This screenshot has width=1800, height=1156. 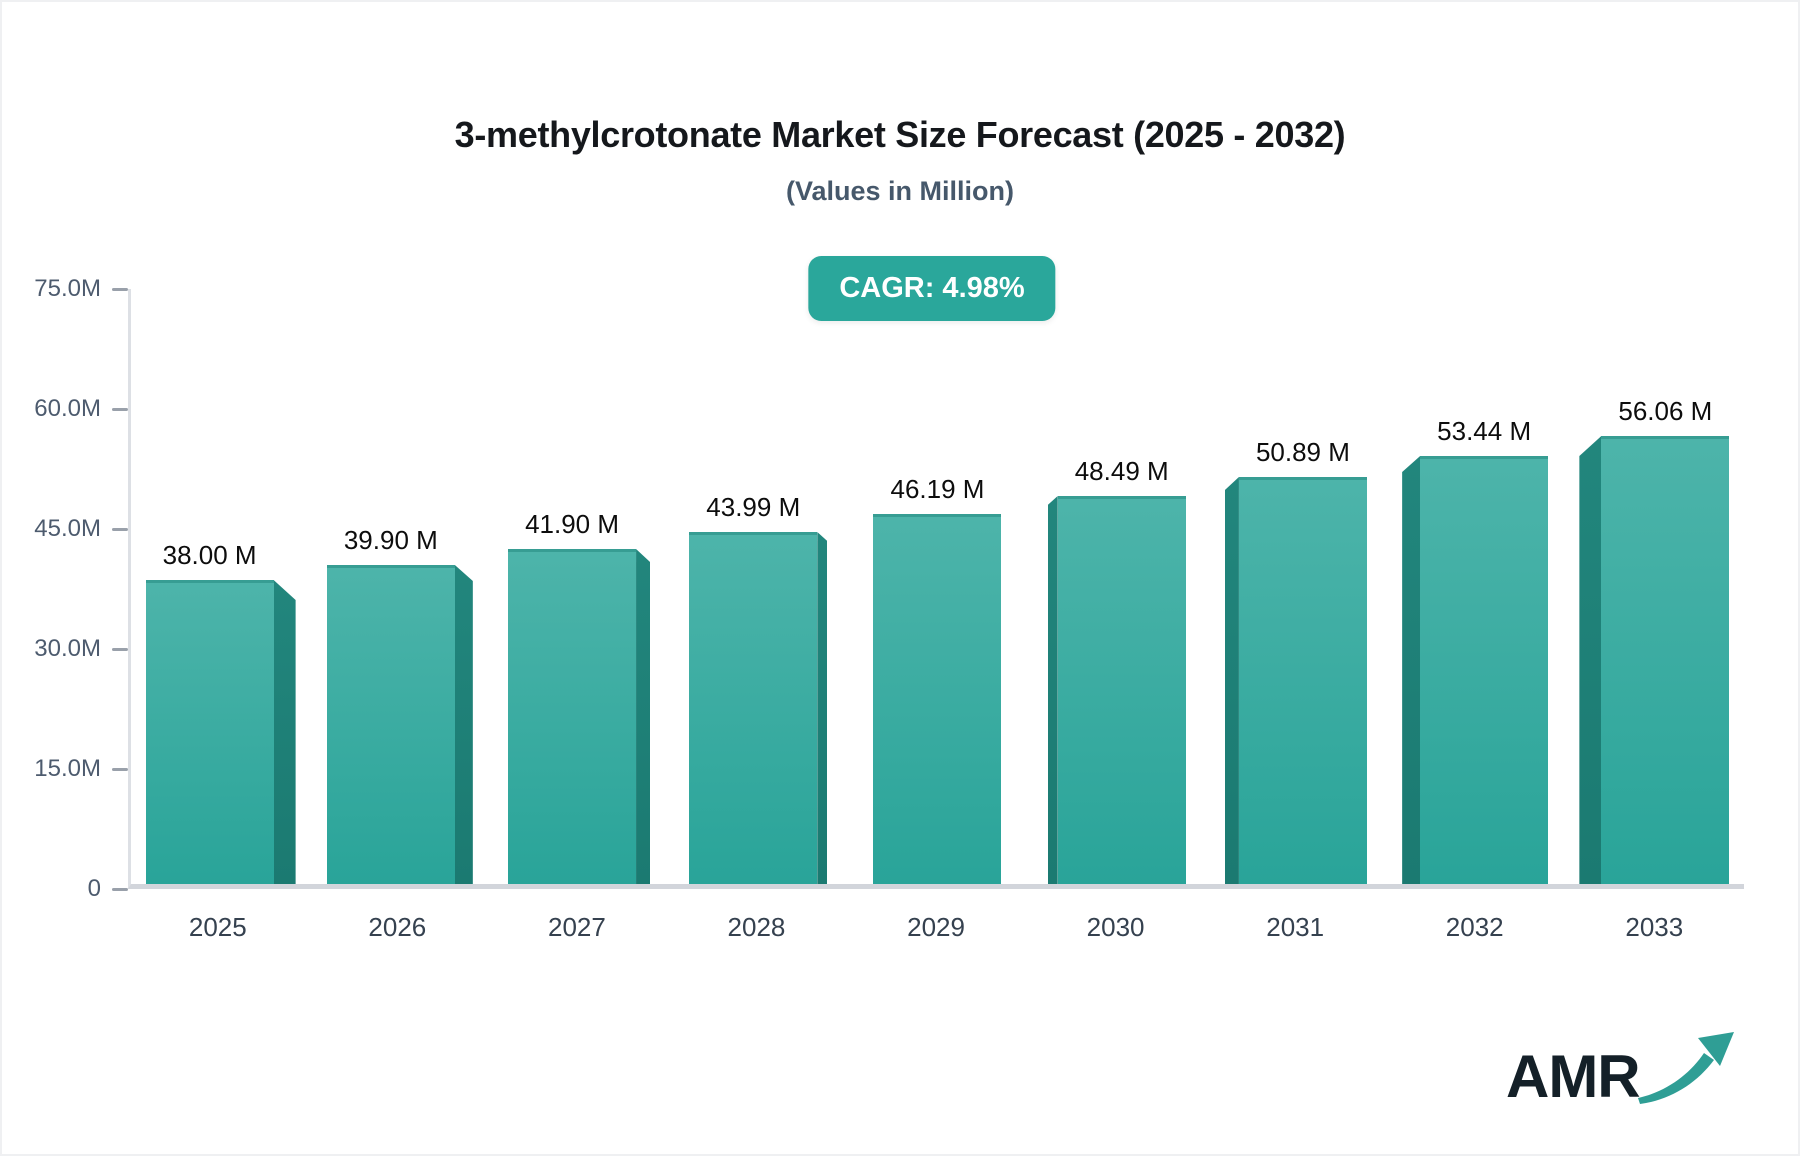 What do you see at coordinates (1665, 411) in the screenshot?
I see `bar-value-label: 56.06 M` at bounding box center [1665, 411].